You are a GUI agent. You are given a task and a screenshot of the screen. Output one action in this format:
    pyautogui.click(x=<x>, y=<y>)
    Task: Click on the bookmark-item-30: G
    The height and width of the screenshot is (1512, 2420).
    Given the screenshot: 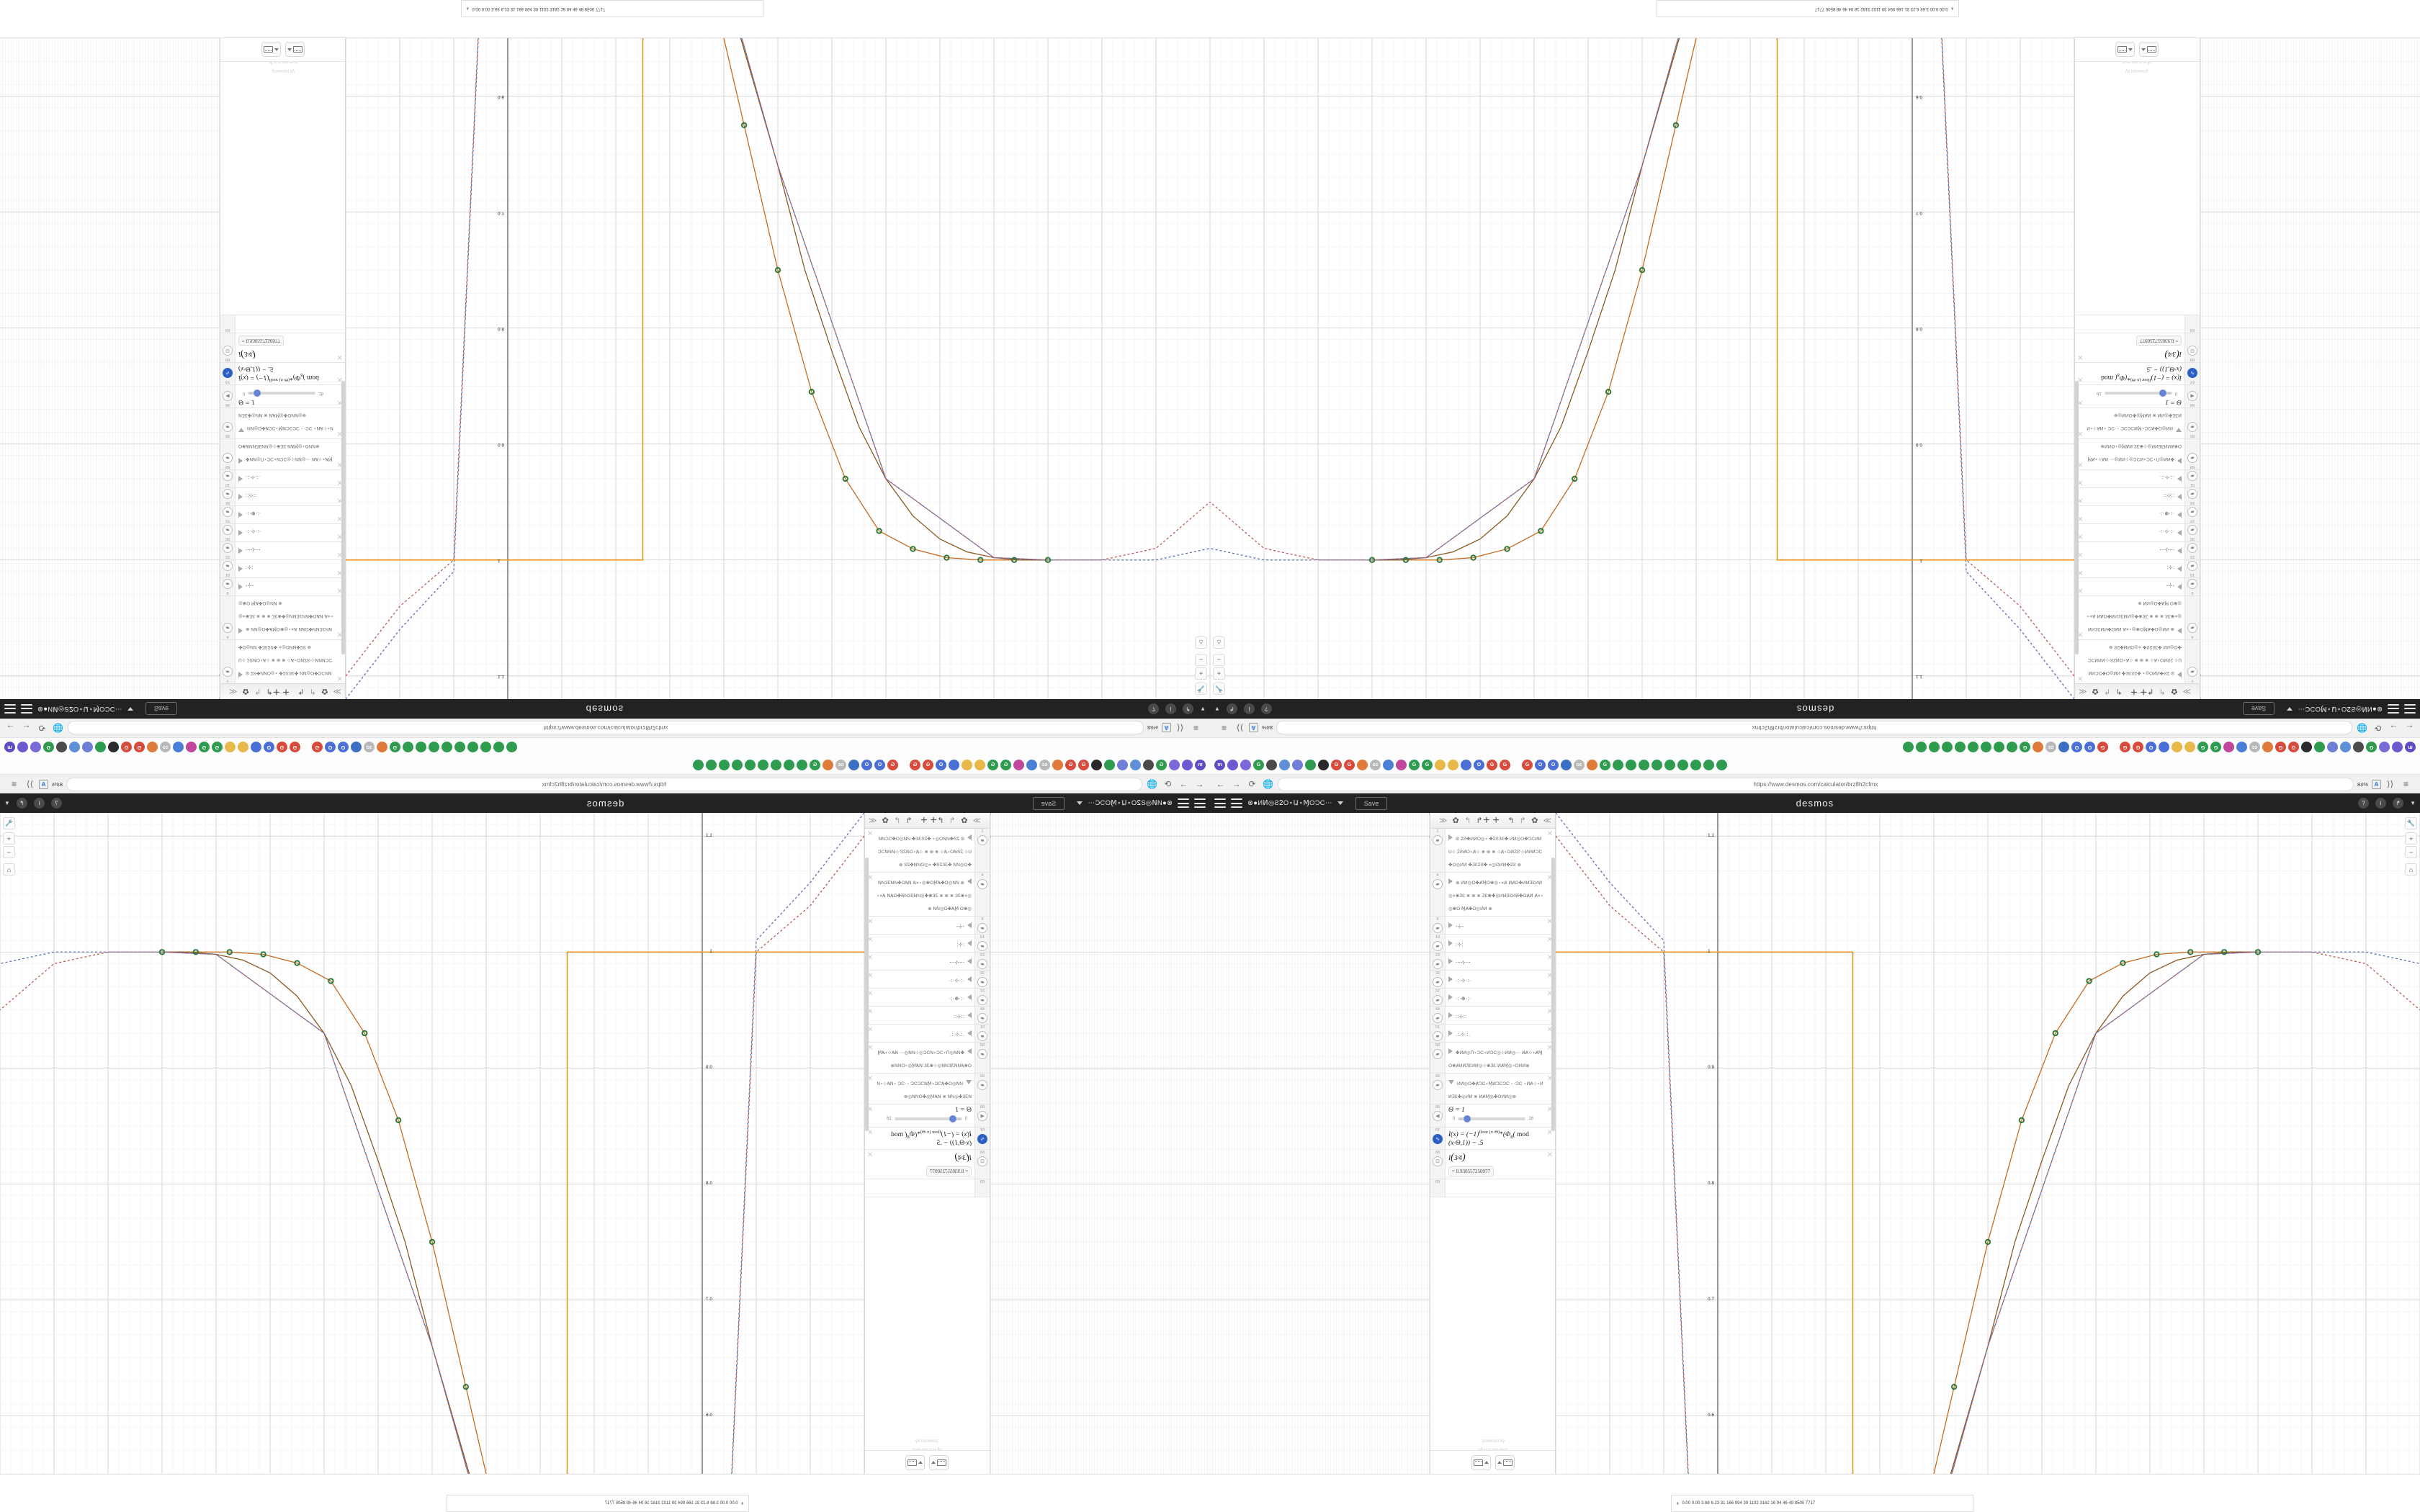 What is the action you would take?
    pyautogui.click(x=395, y=747)
    